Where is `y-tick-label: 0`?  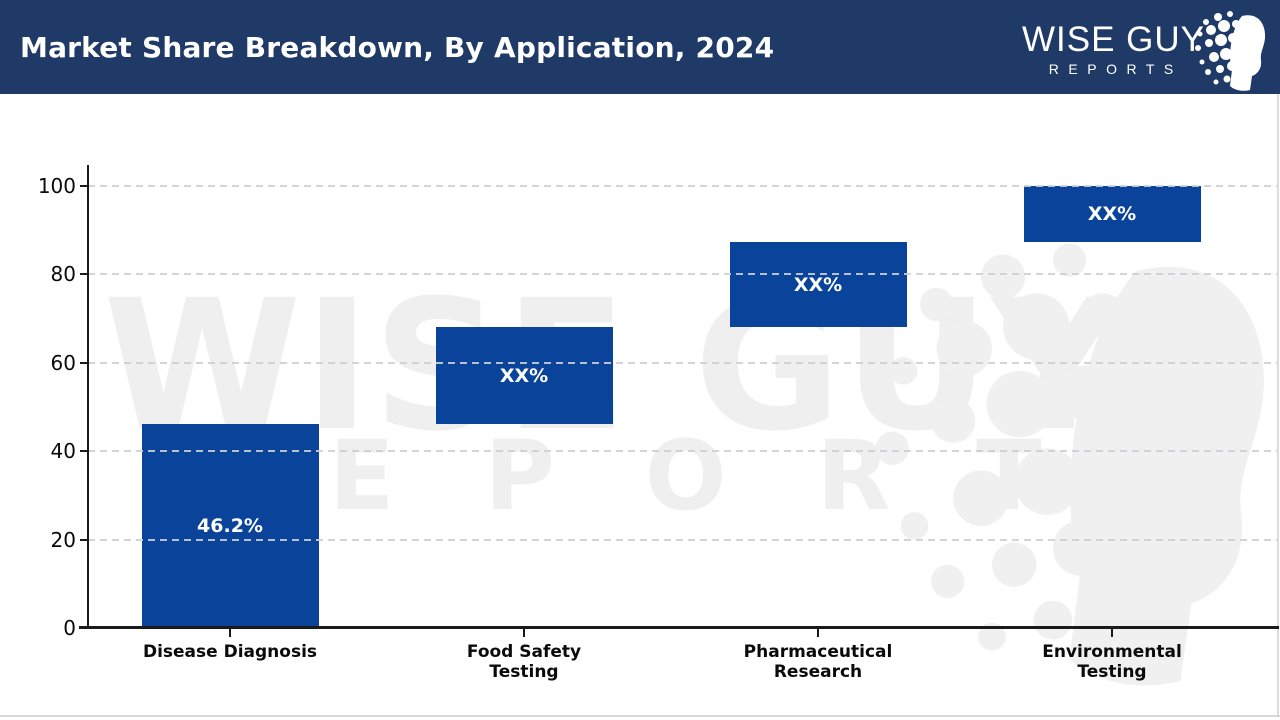
y-tick-label: 0 is located at coordinates (69, 628).